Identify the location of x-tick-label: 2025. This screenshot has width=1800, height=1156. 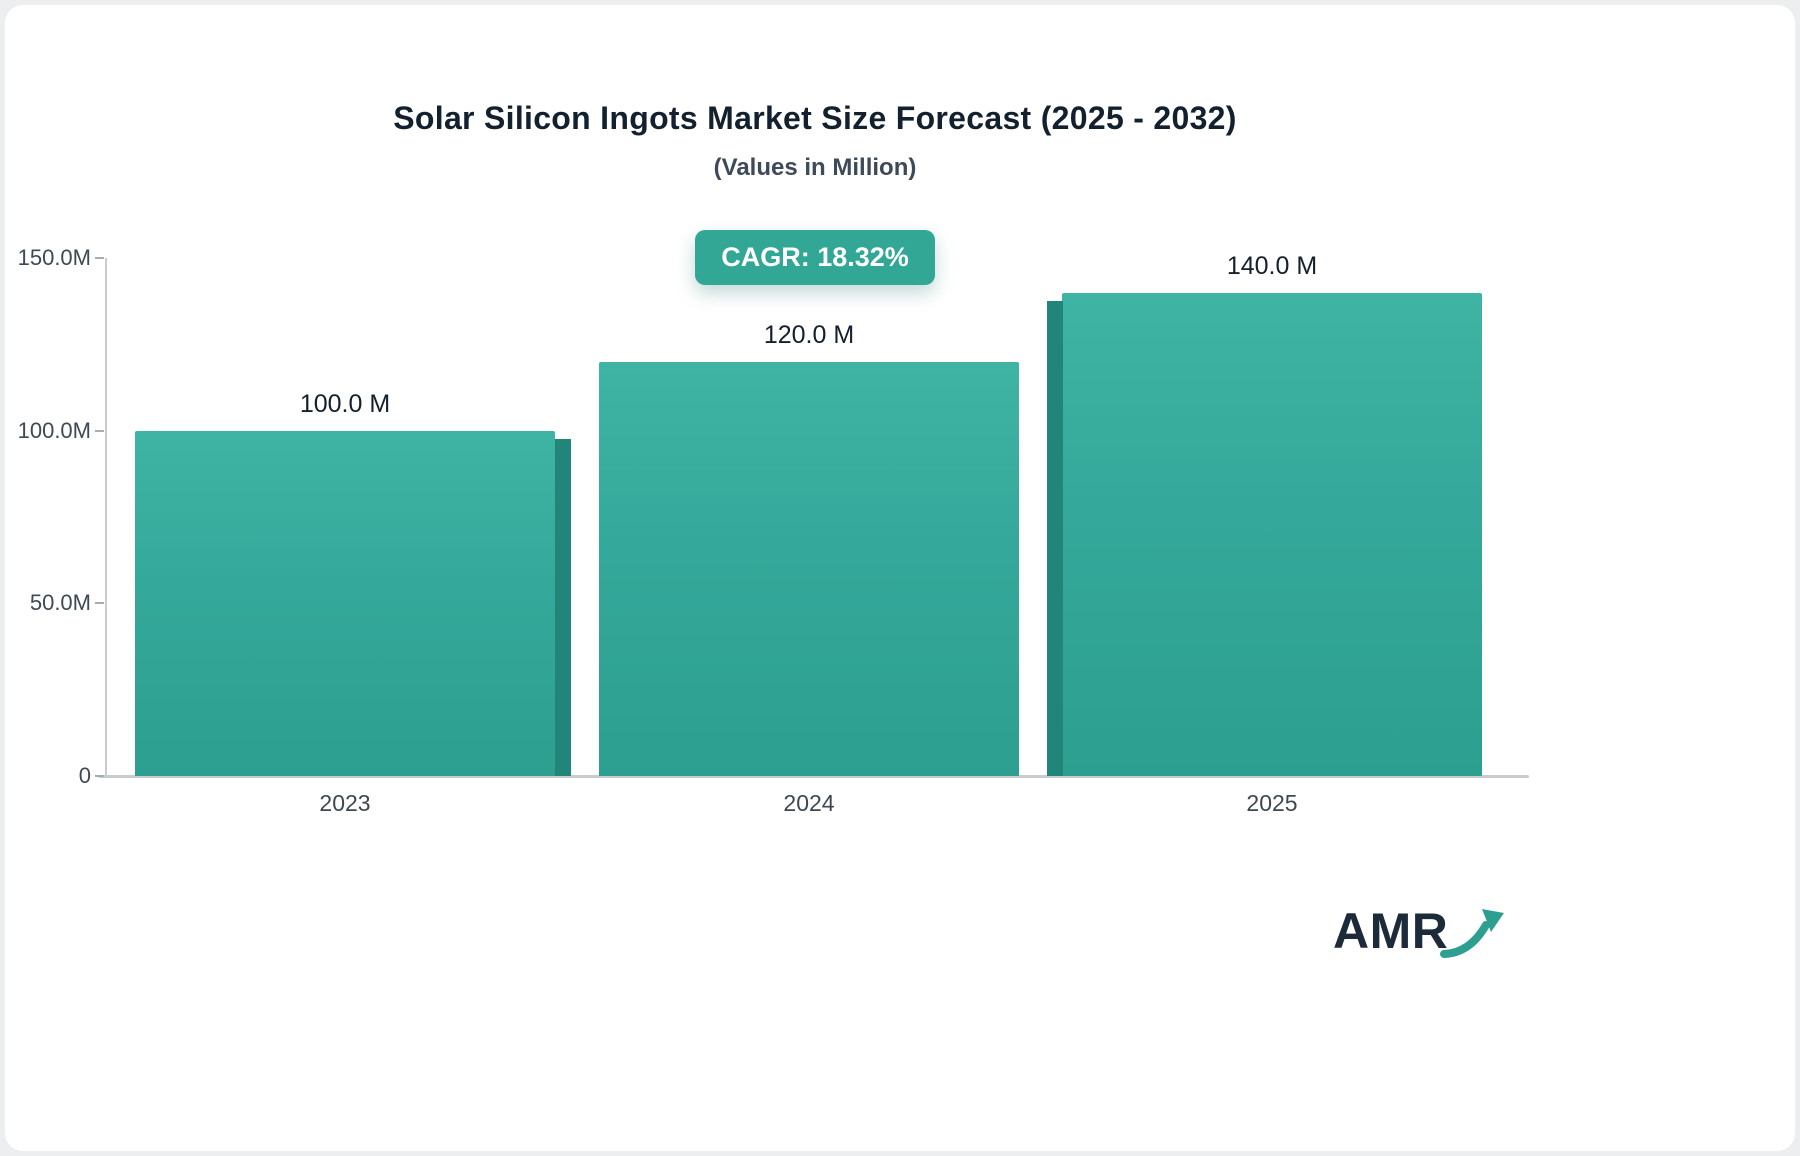
(1272, 803).